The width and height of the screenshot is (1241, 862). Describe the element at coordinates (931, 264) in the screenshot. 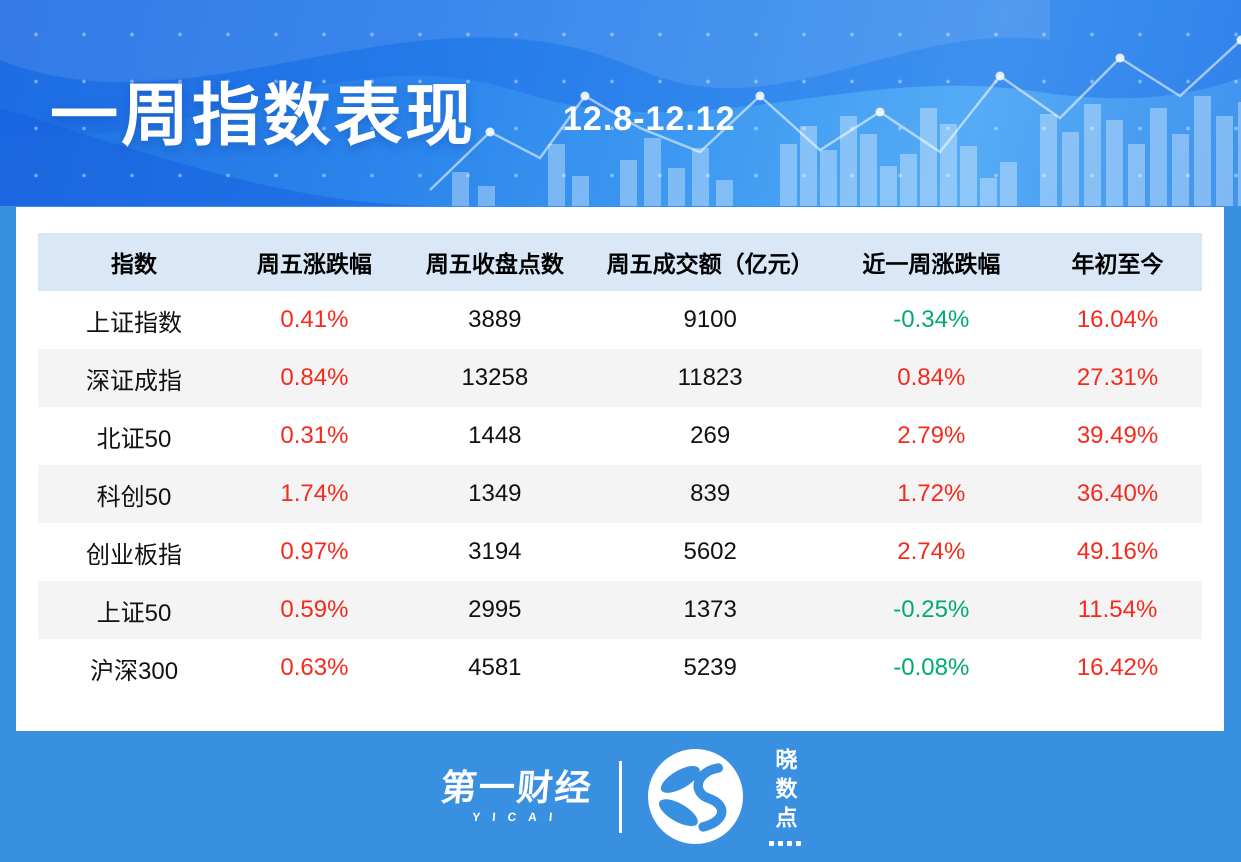

I see `column-header-week_change: 近一周涨跌幅` at that location.